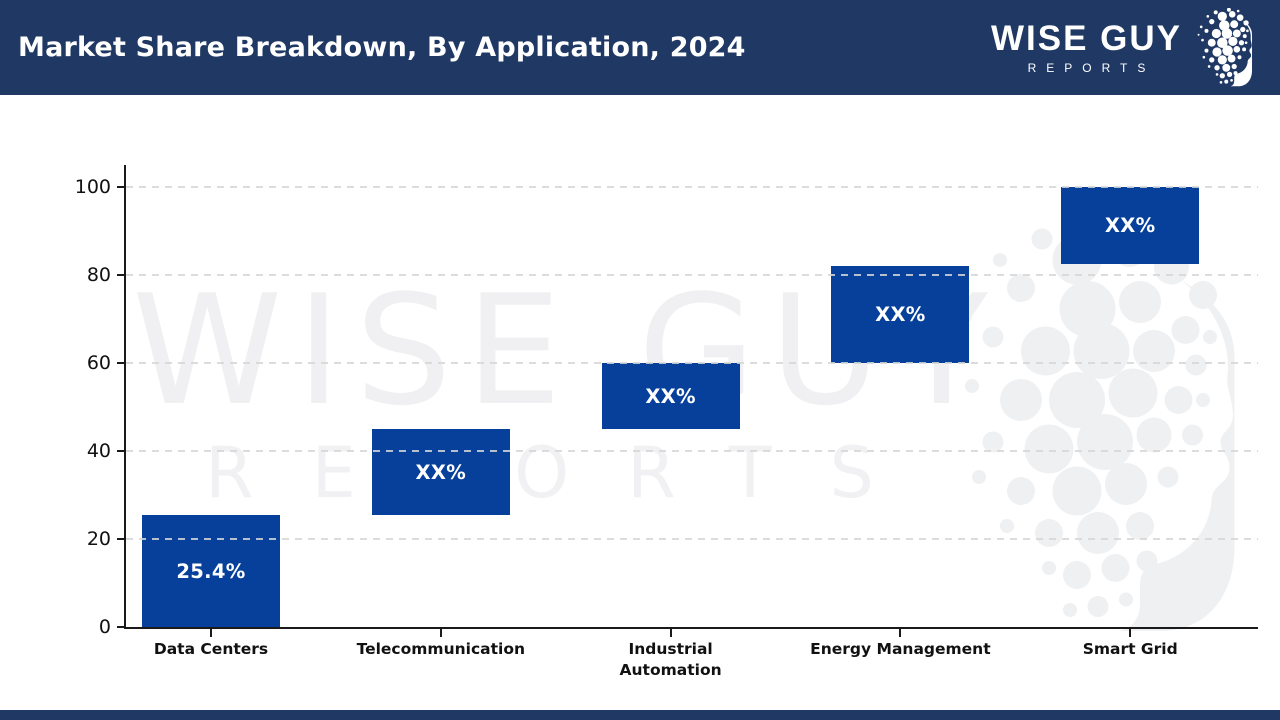 This screenshot has width=1280, height=720. I want to click on brand-logo-text: WISE GUY REPORTS, so click(1086, 48).